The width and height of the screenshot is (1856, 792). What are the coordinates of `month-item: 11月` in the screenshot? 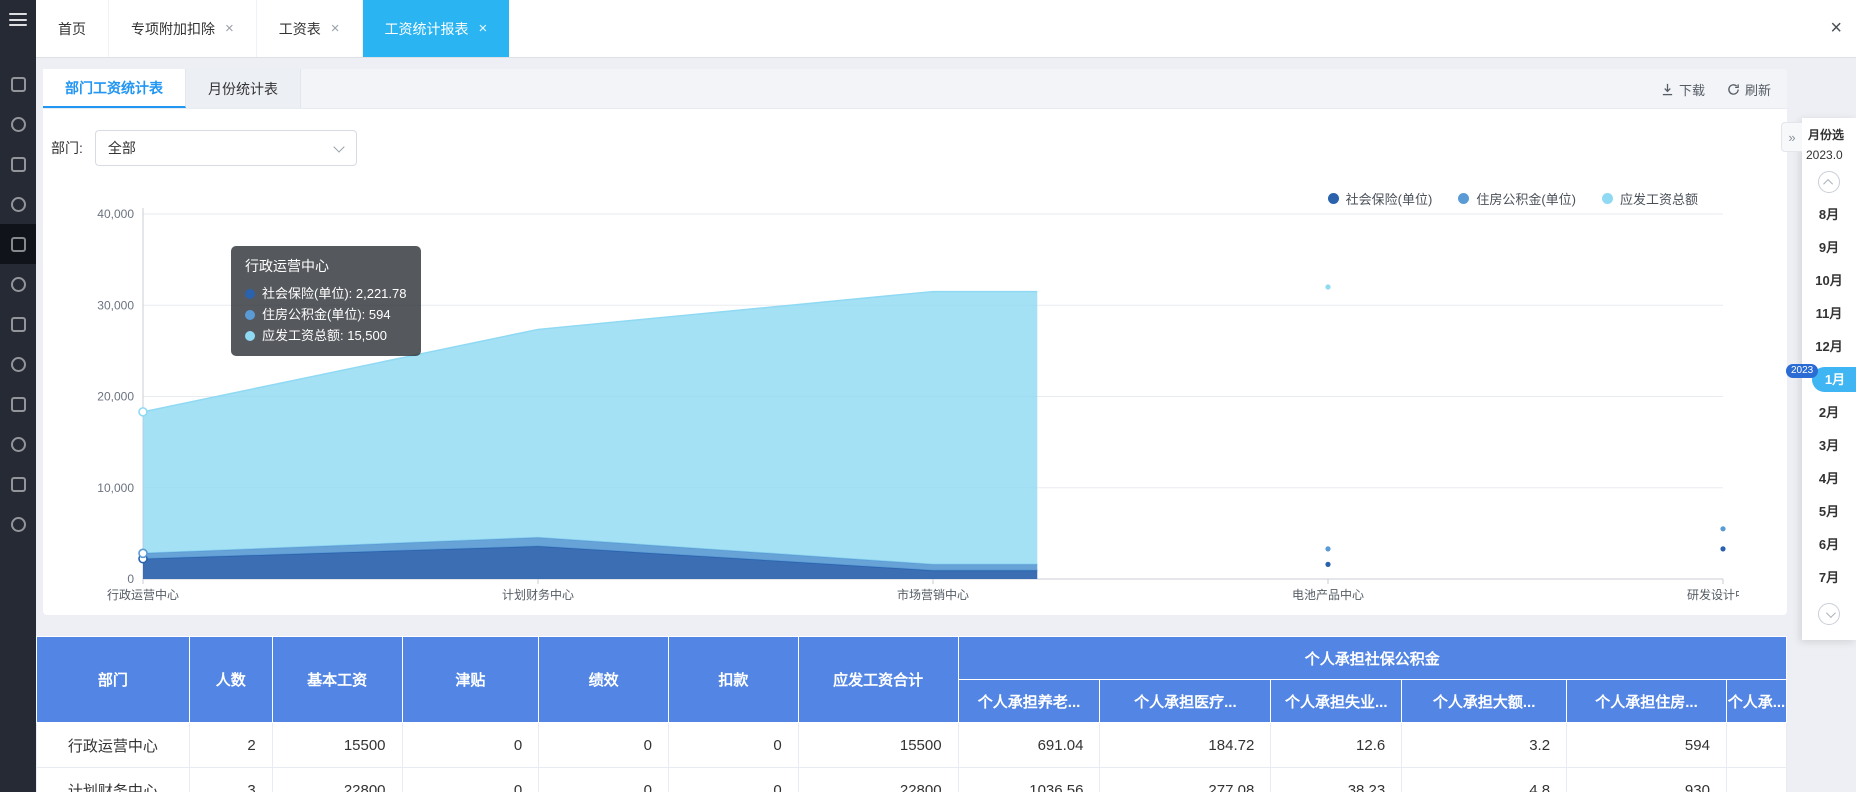 It's located at (1829, 313).